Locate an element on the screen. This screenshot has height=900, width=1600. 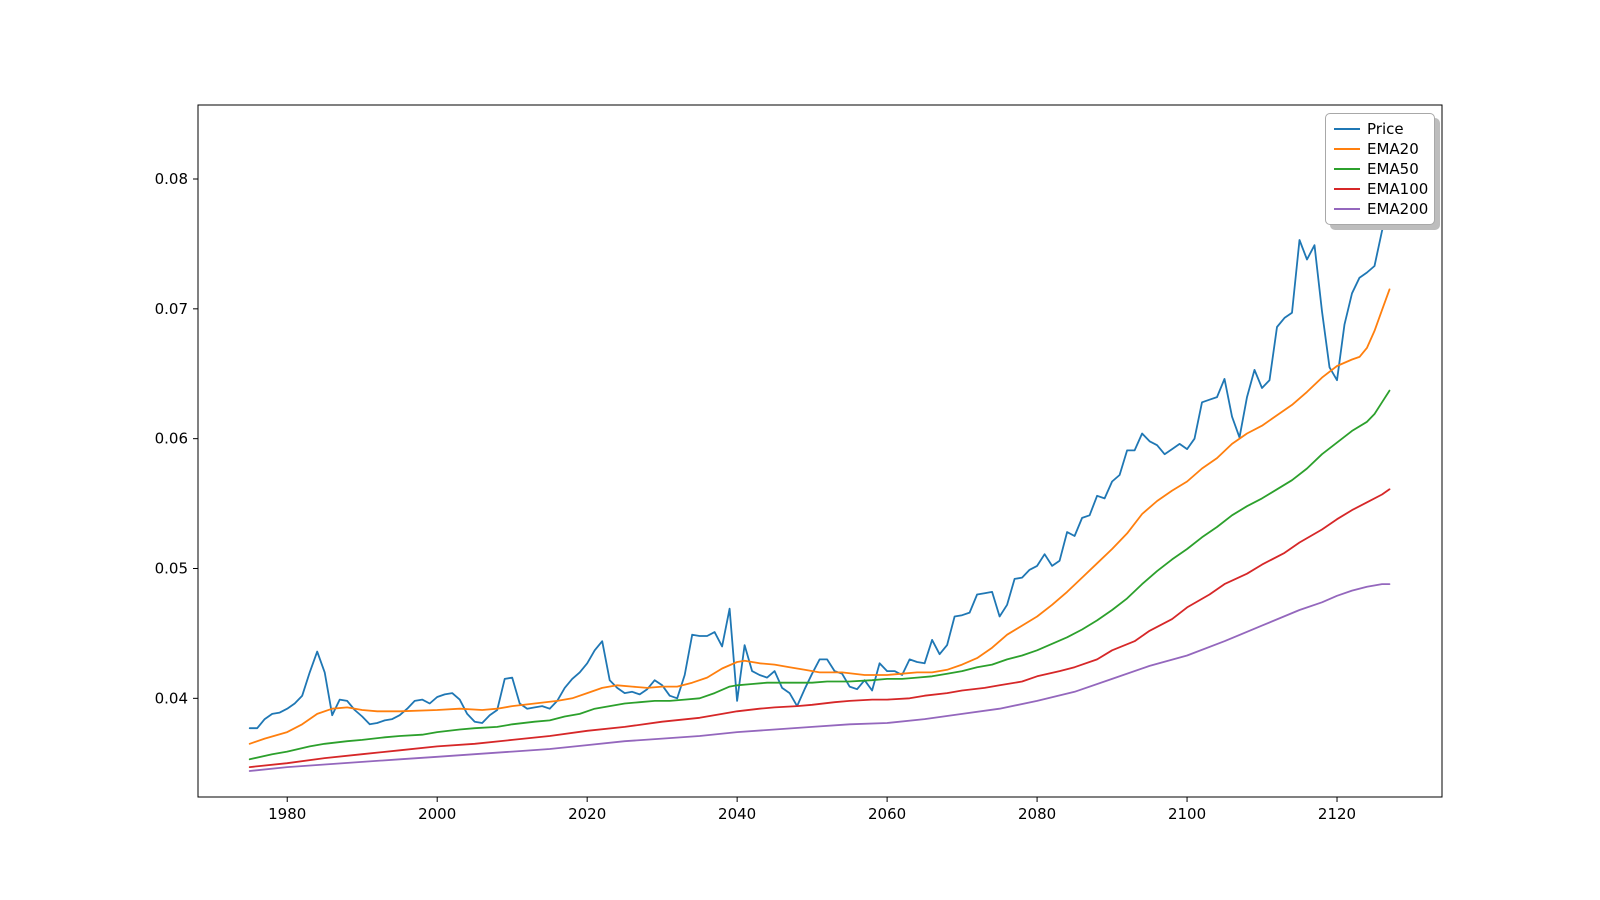
legend-entry-ema50: EMA50 is located at coordinates (1380, 169).